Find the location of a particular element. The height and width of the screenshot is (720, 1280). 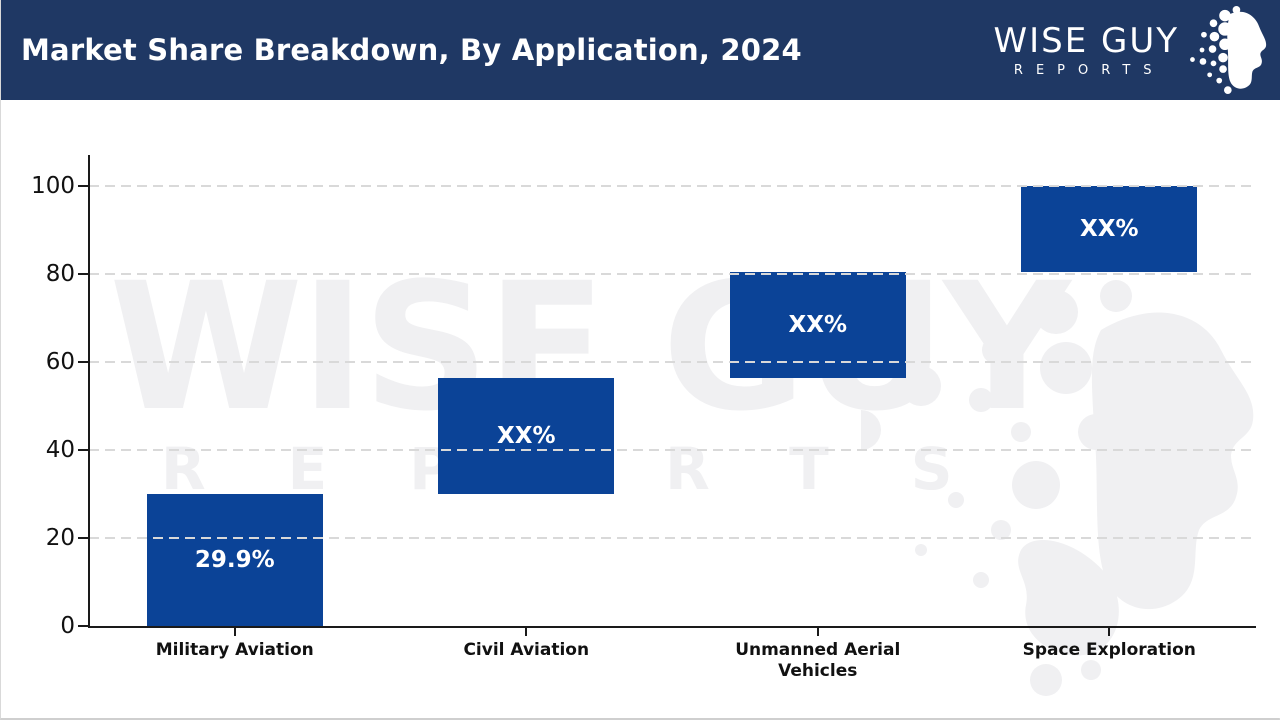

y-tick-label: 20 is located at coordinates (60, 538).